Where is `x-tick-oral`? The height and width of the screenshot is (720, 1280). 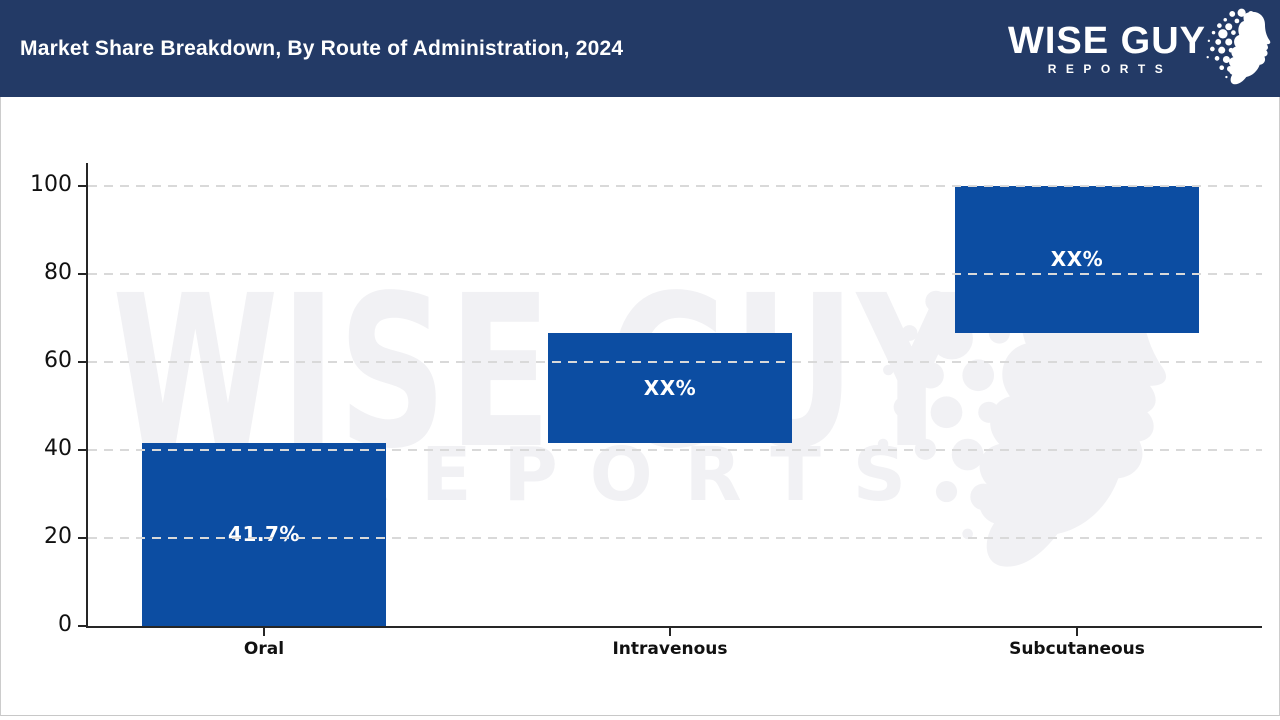
x-tick-oral is located at coordinates (264, 632).